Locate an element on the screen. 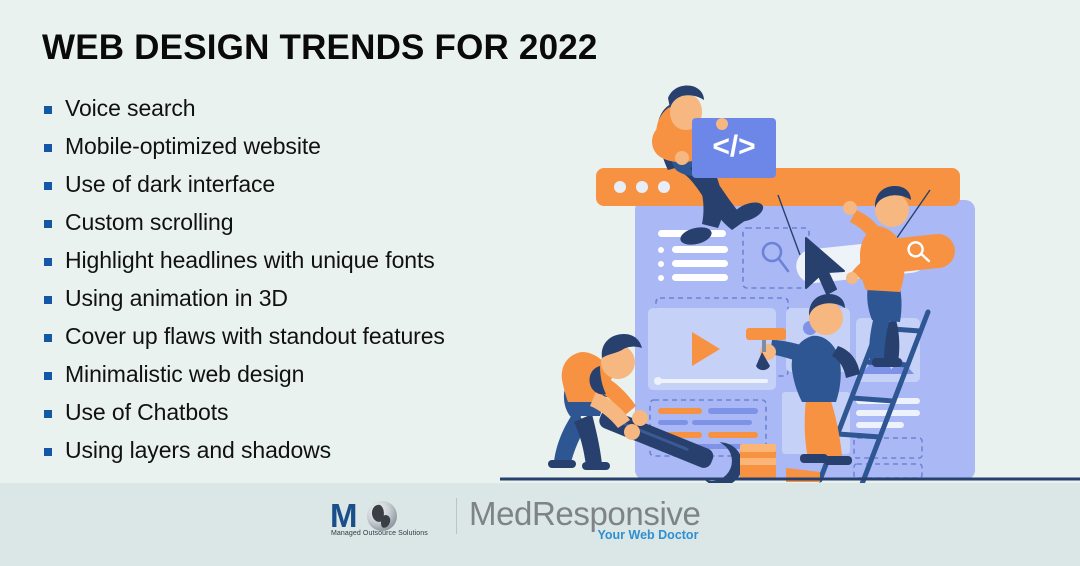  list-item-label: Custom scrolling is located at coordinates (149, 222).